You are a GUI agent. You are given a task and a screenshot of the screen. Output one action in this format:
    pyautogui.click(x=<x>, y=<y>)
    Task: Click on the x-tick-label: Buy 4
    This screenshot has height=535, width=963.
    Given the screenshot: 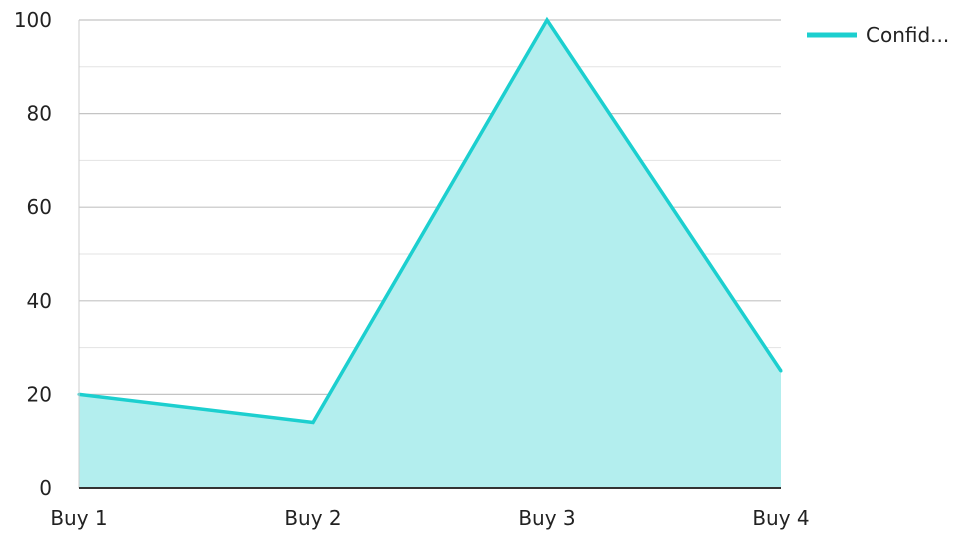 What is the action you would take?
    pyautogui.click(x=780, y=518)
    